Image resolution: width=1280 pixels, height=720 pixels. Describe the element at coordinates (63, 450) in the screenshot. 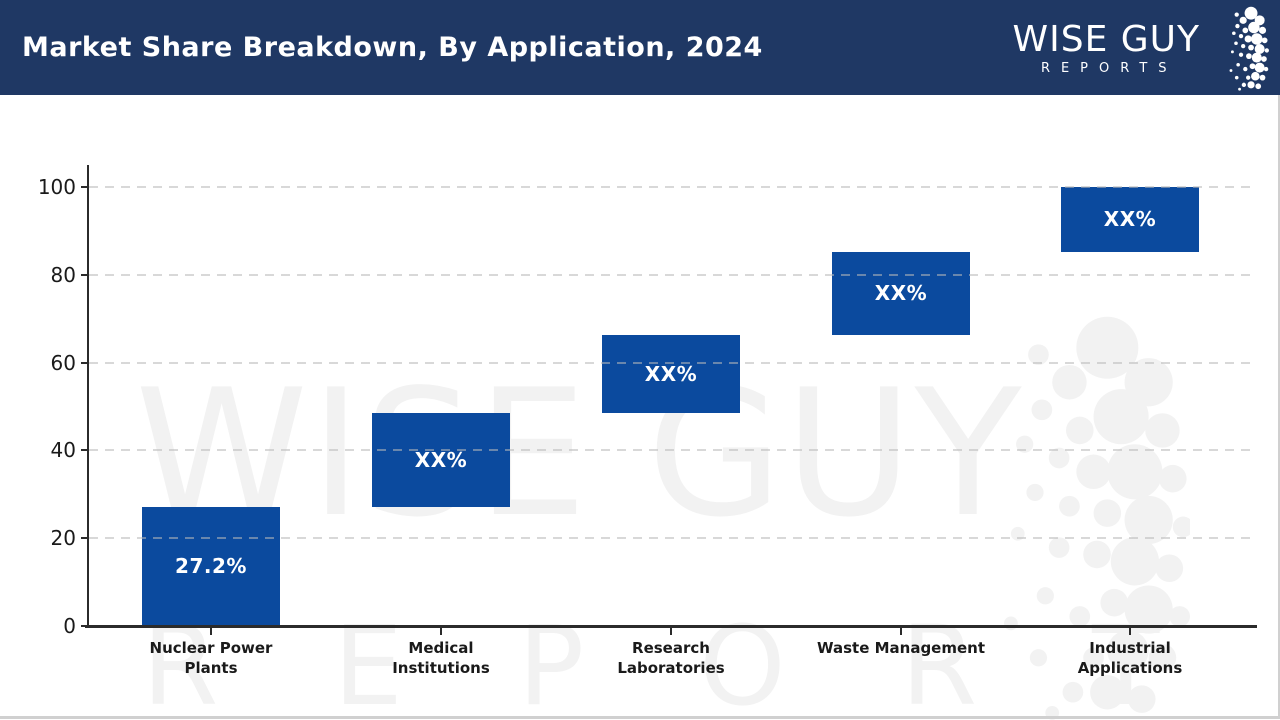

I see `y-tick-label-40: 40` at that location.